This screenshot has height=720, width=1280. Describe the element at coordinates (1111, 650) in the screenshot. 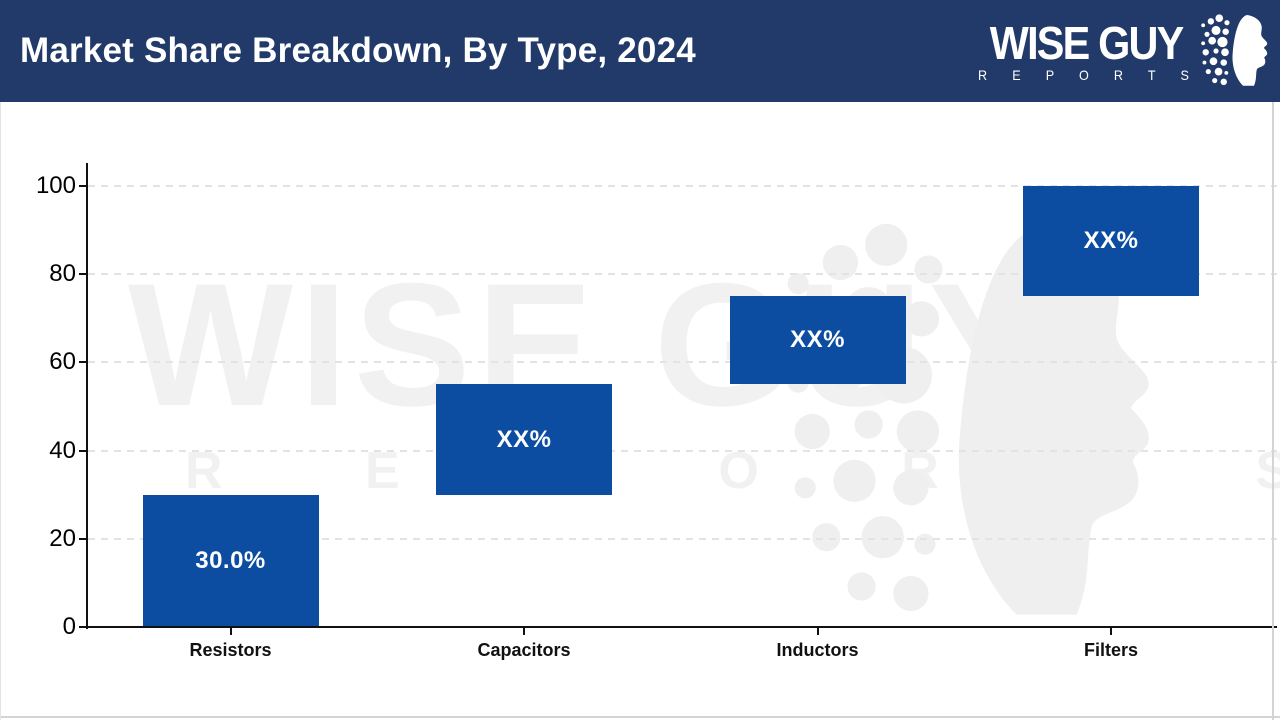

I see `category-label: Filters` at that location.